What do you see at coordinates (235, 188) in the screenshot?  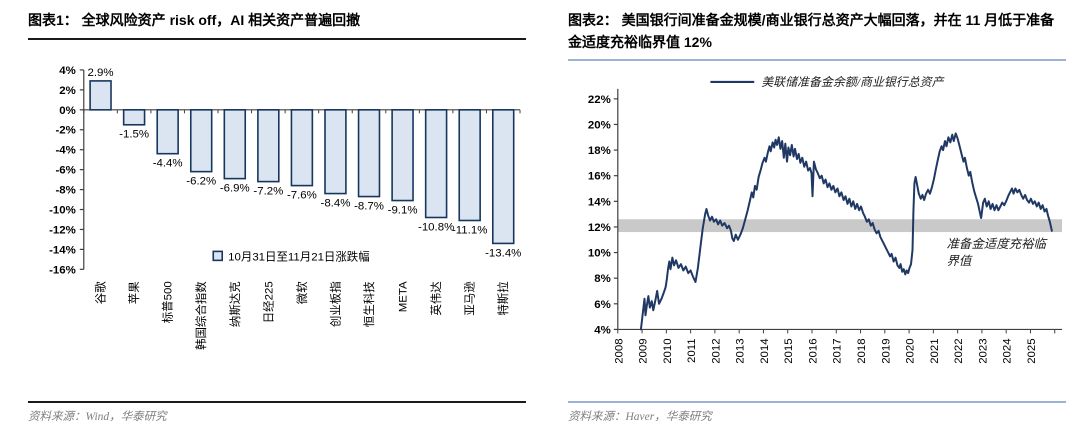 I see `bar-value-label: -6.9%` at bounding box center [235, 188].